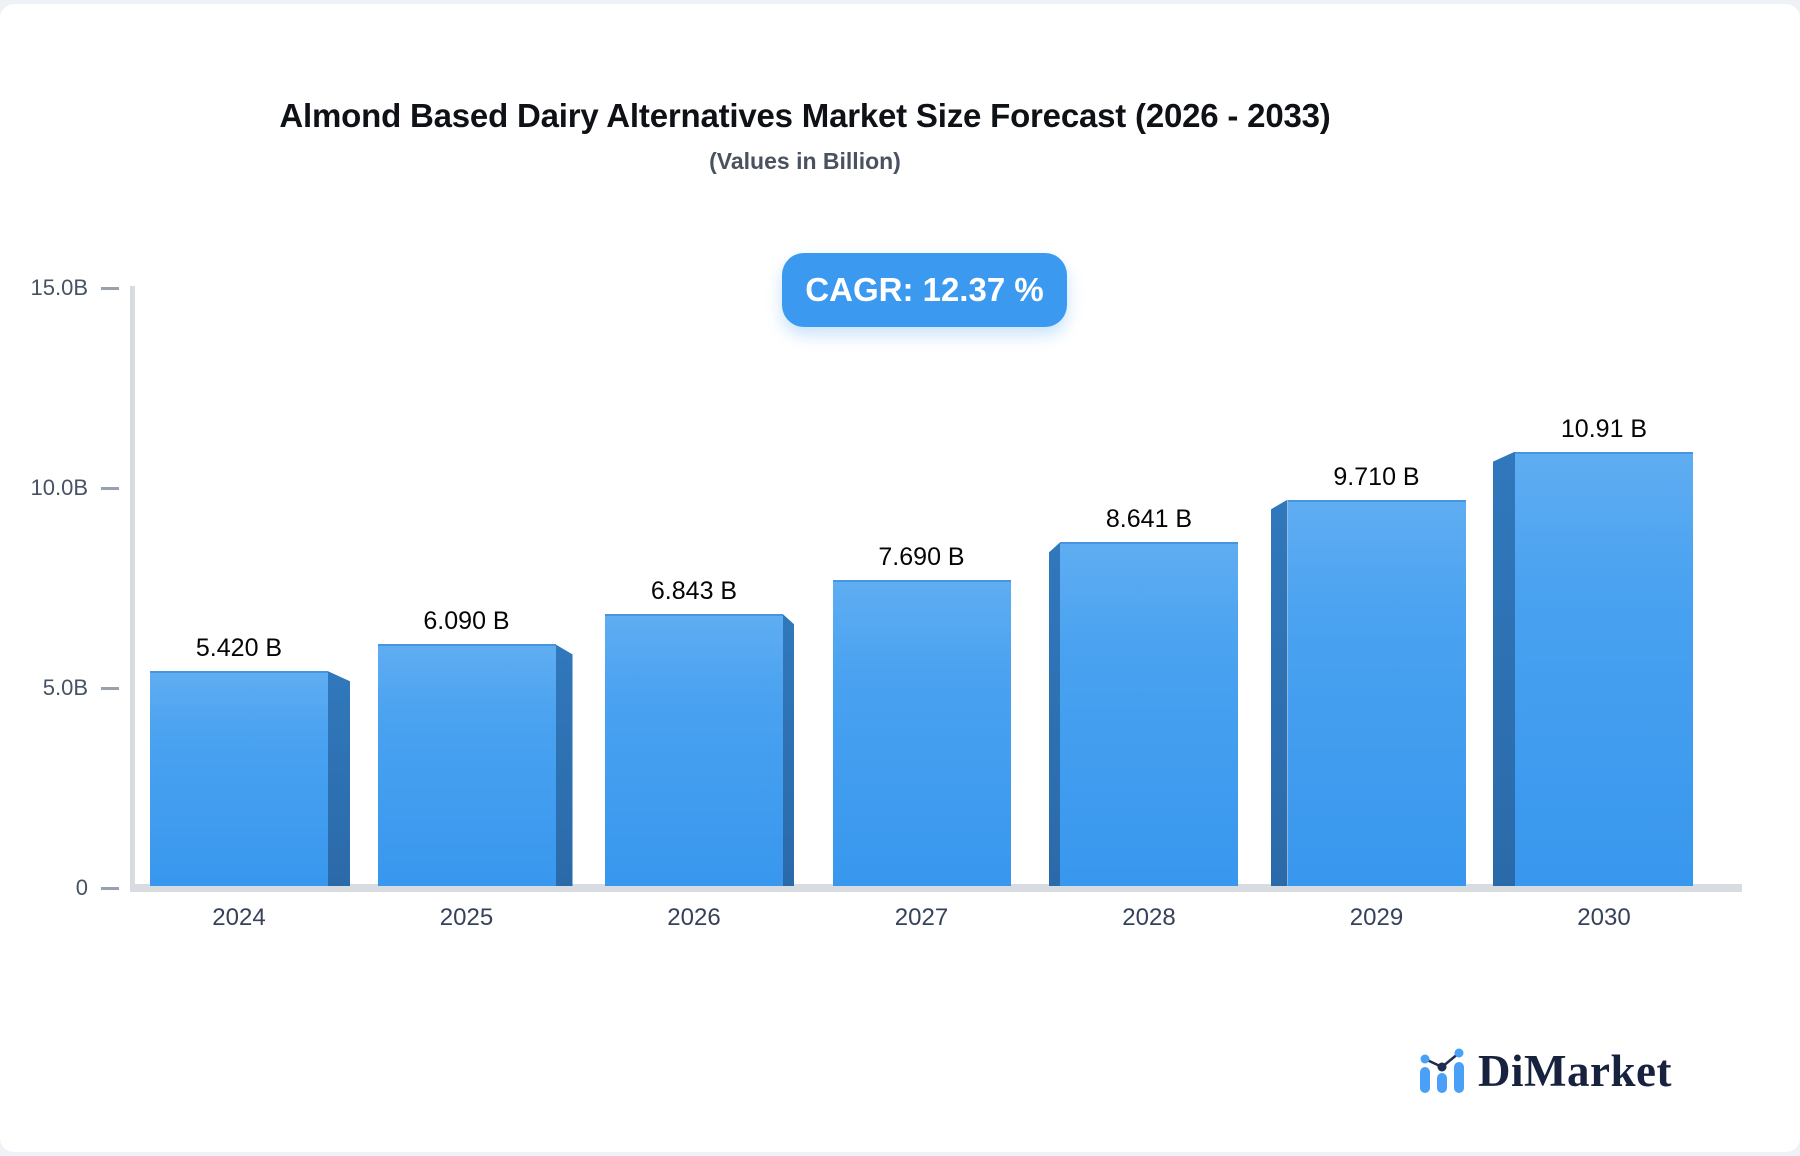 The height and width of the screenshot is (1156, 1800). Describe the element at coordinates (59, 487) in the screenshot. I see `y-tick-label: 10.0B` at that location.